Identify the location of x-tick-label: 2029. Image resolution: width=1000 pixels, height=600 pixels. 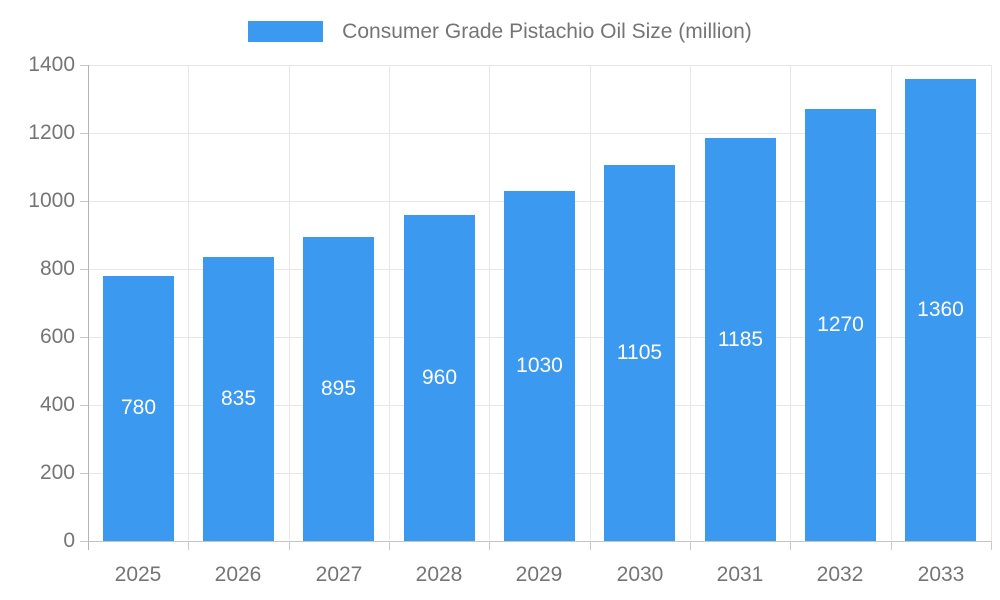
(539, 574).